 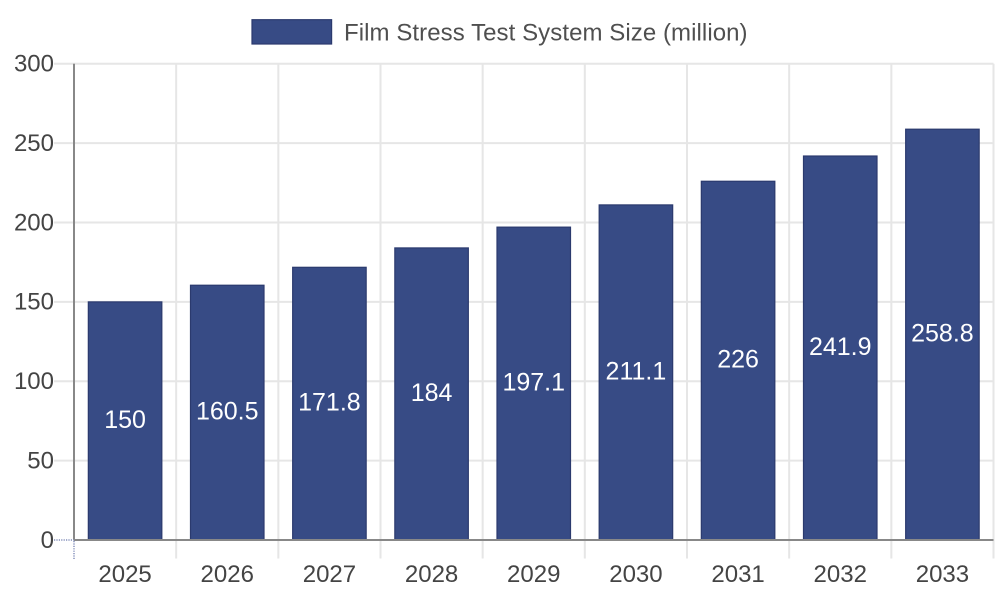 I want to click on svg-text: 2030, so click(x=635, y=574).